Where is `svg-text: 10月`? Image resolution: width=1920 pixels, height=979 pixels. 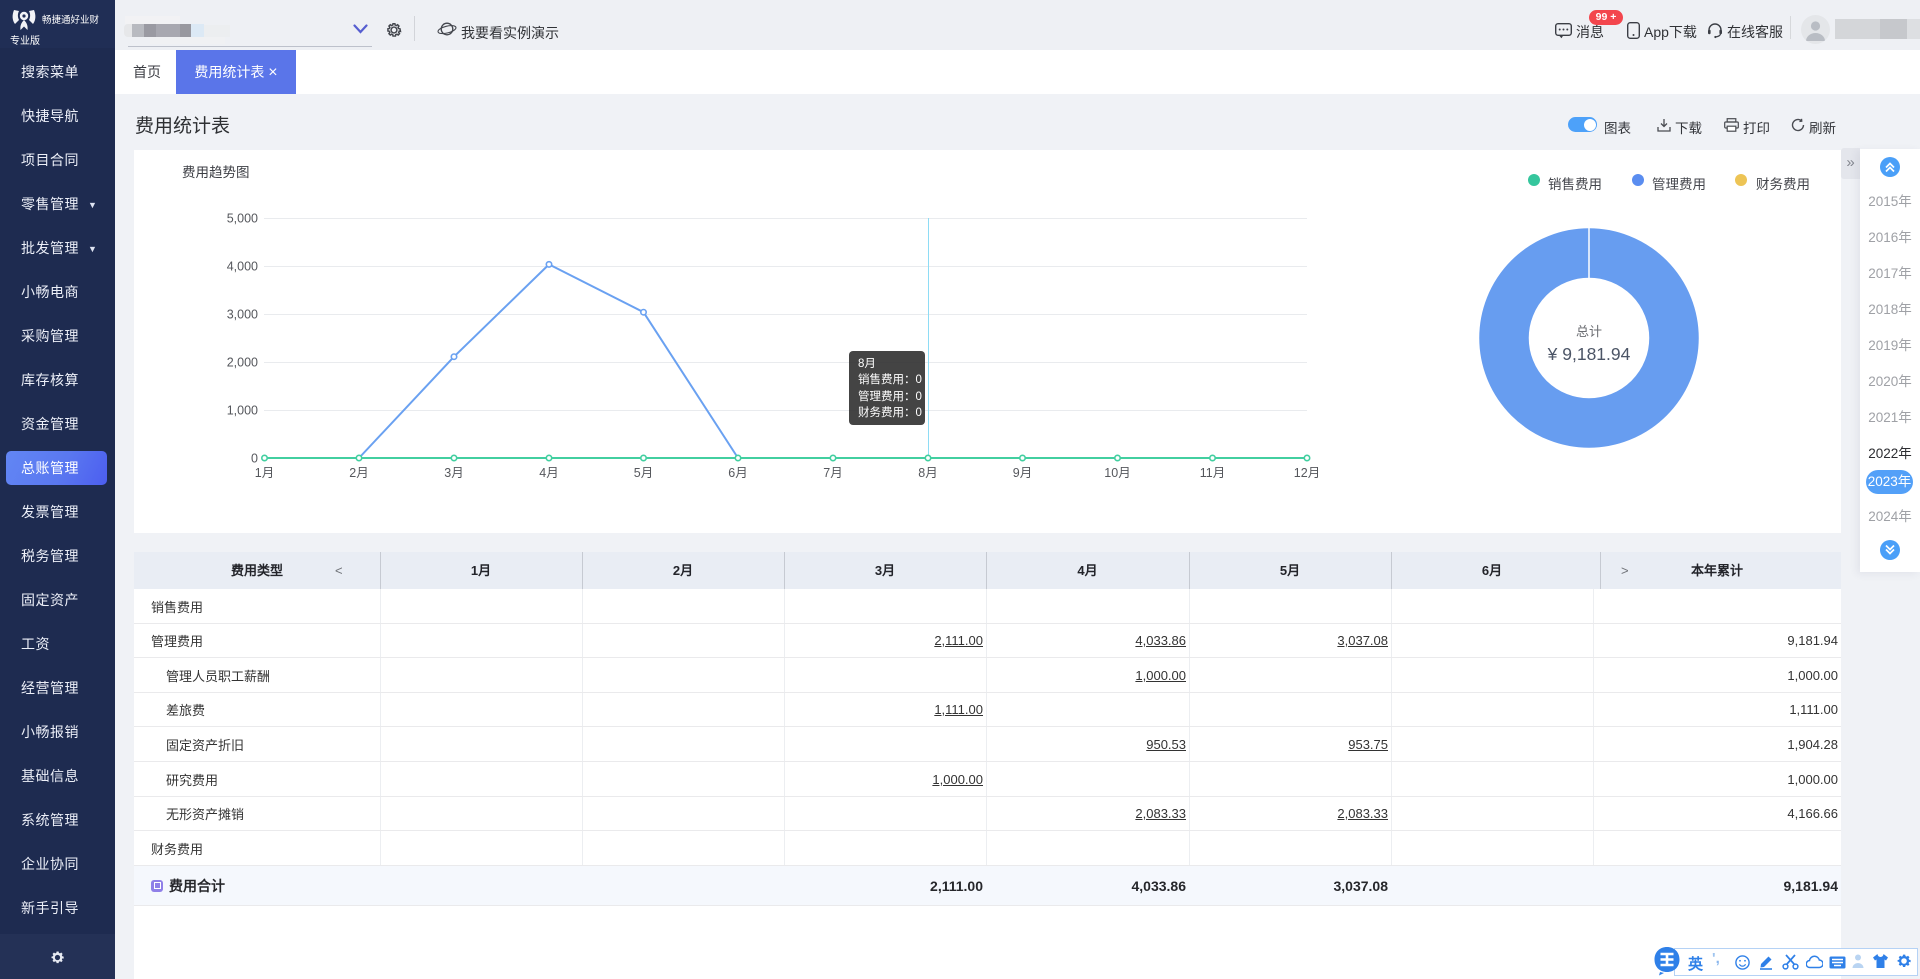 svg-text: 10月 is located at coordinates (1117, 473).